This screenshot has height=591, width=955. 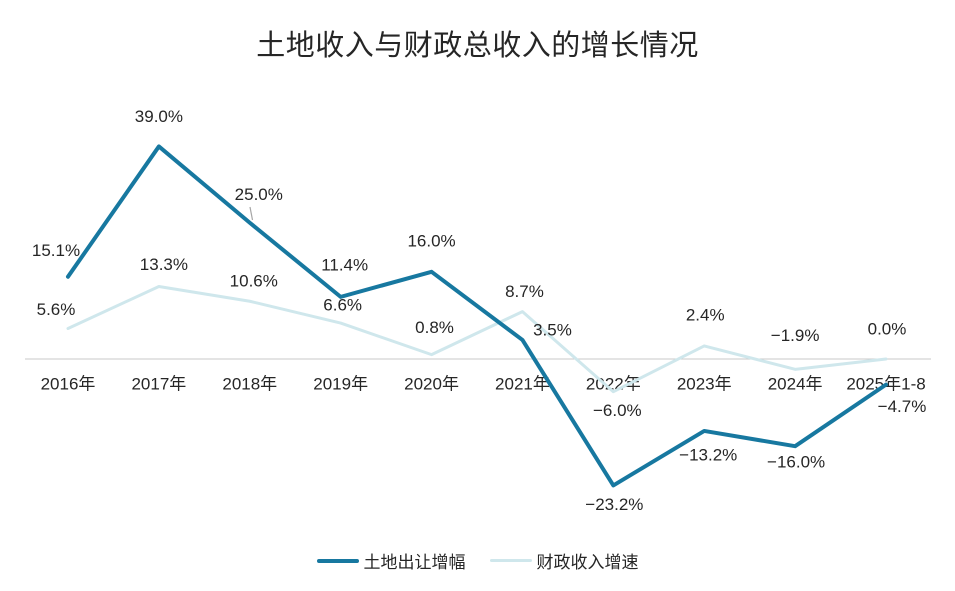 I want to click on data-label: −23.2%, so click(x=614, y=504).